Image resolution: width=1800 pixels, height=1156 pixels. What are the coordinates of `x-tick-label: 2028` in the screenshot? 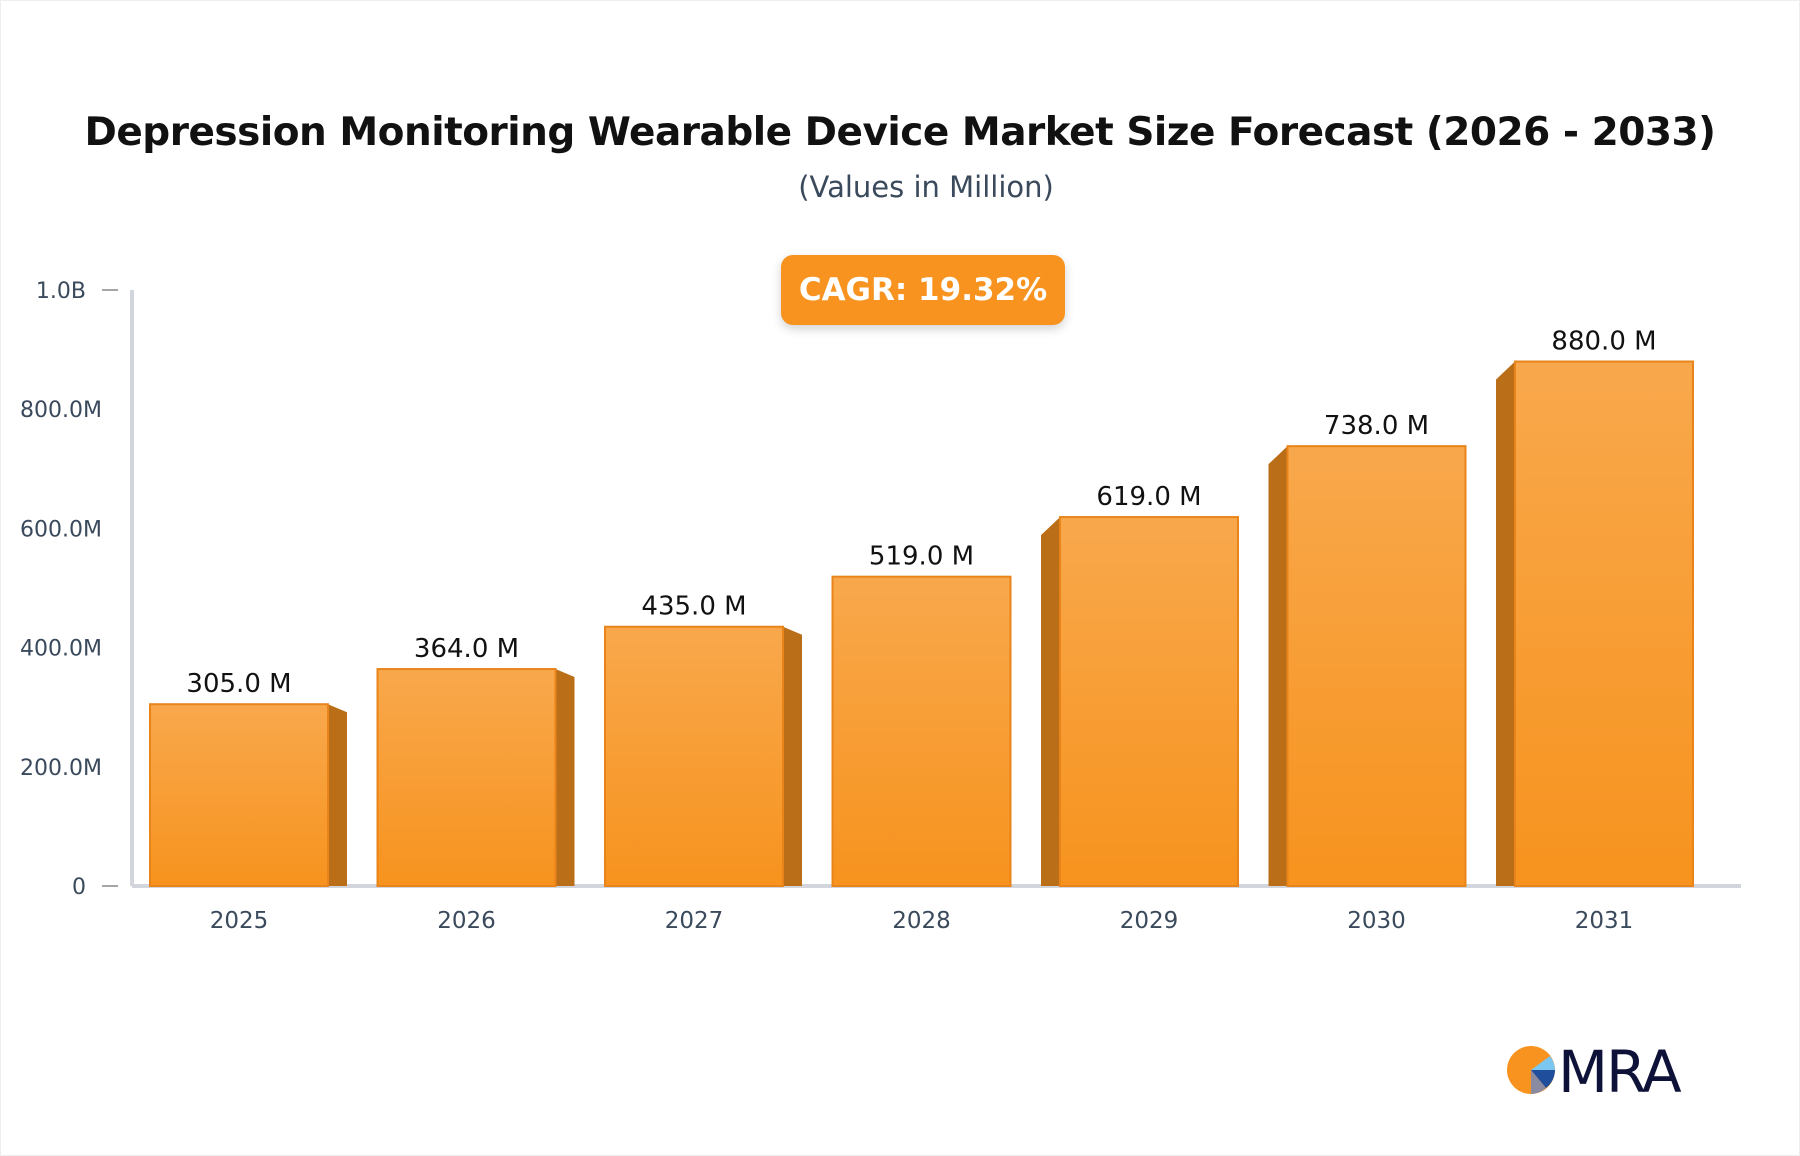 It's located at (921, 921).